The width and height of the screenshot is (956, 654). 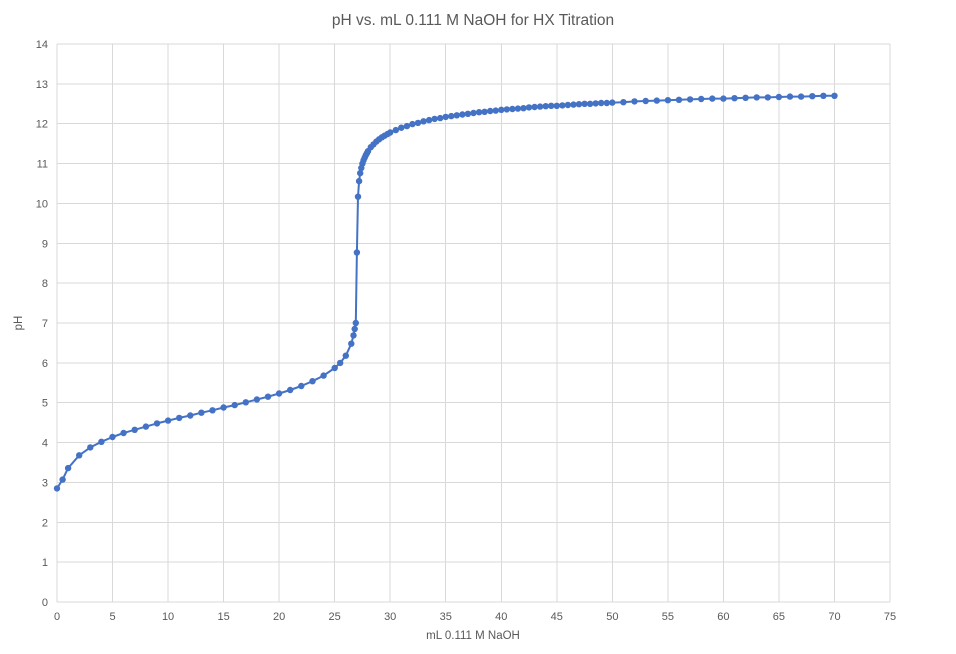 What do you see at coordinates (45, 404) in the screenshot?
I see `y-tick-label: 5` at bounding box center [45, 404].